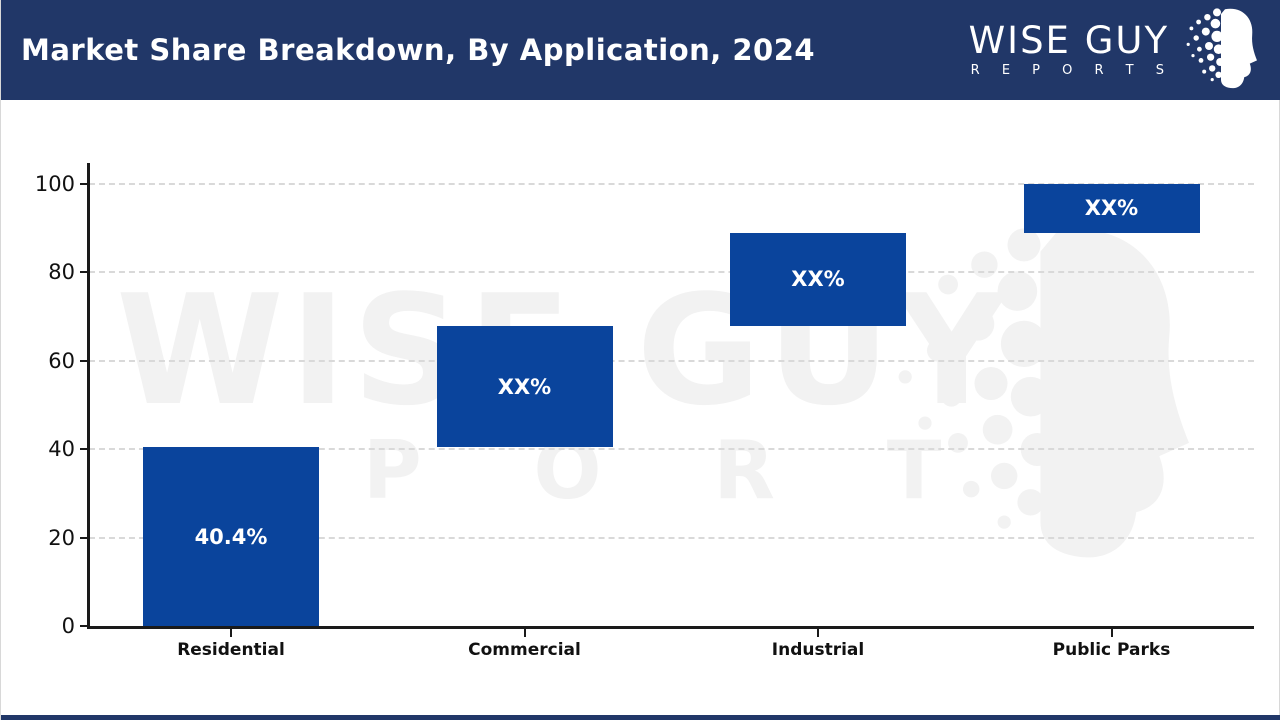 The width and height of the screenshot is (1280, 720). What do you see at coordinates (1069, 41) in the screenshot?
I see `logo-wordmark: WISE GUY` at bounding box center [1069, 41].